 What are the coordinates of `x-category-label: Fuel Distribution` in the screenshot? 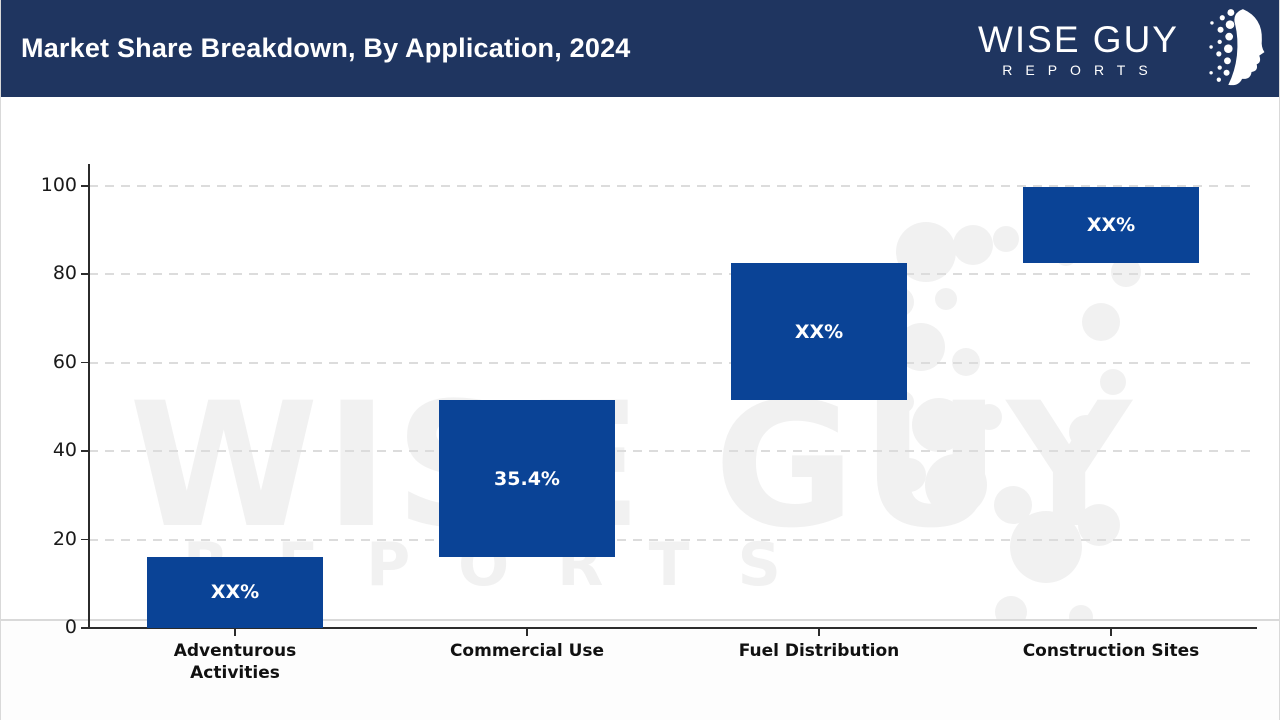 It's located at (819, 651).